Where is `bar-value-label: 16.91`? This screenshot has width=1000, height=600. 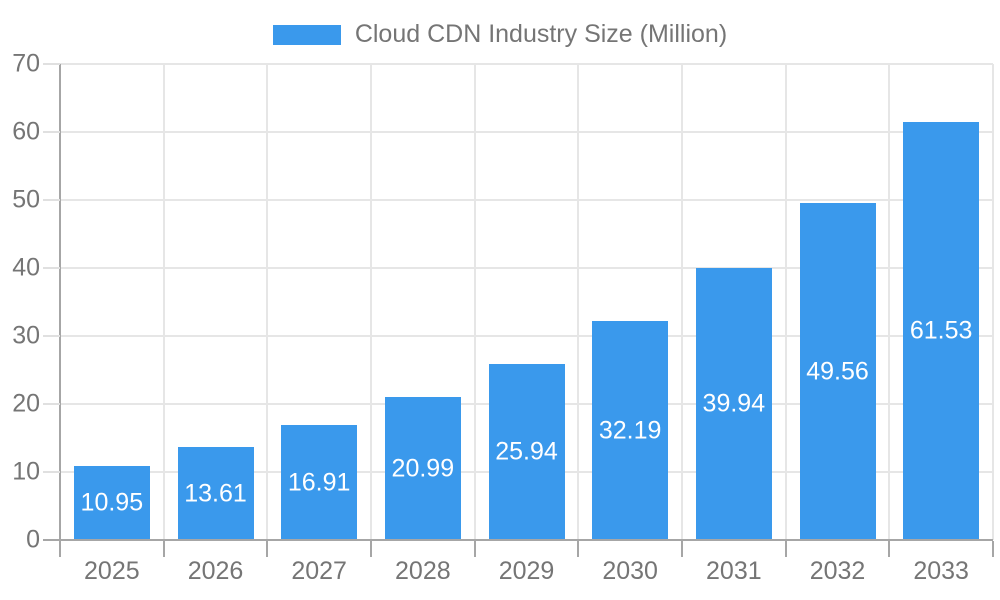
bar-value-label: 16.91 is located at coordinates (319, 482).